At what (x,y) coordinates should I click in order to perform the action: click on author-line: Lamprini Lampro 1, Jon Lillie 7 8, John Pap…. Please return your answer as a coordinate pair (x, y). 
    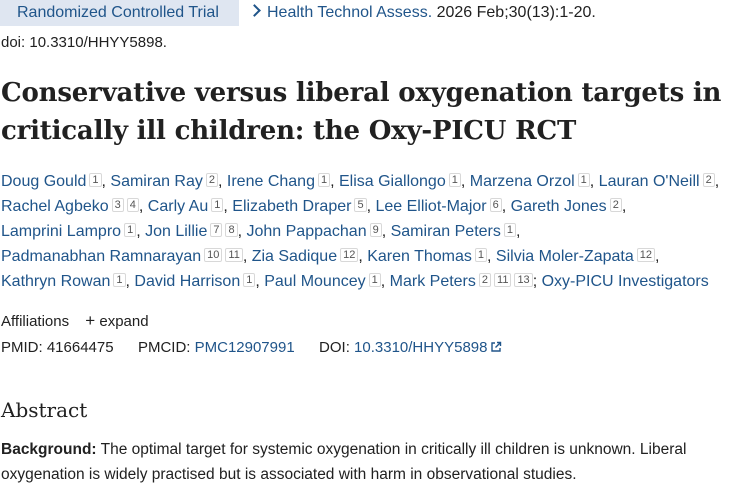
    Looking at the image, I should click on (261, 231).